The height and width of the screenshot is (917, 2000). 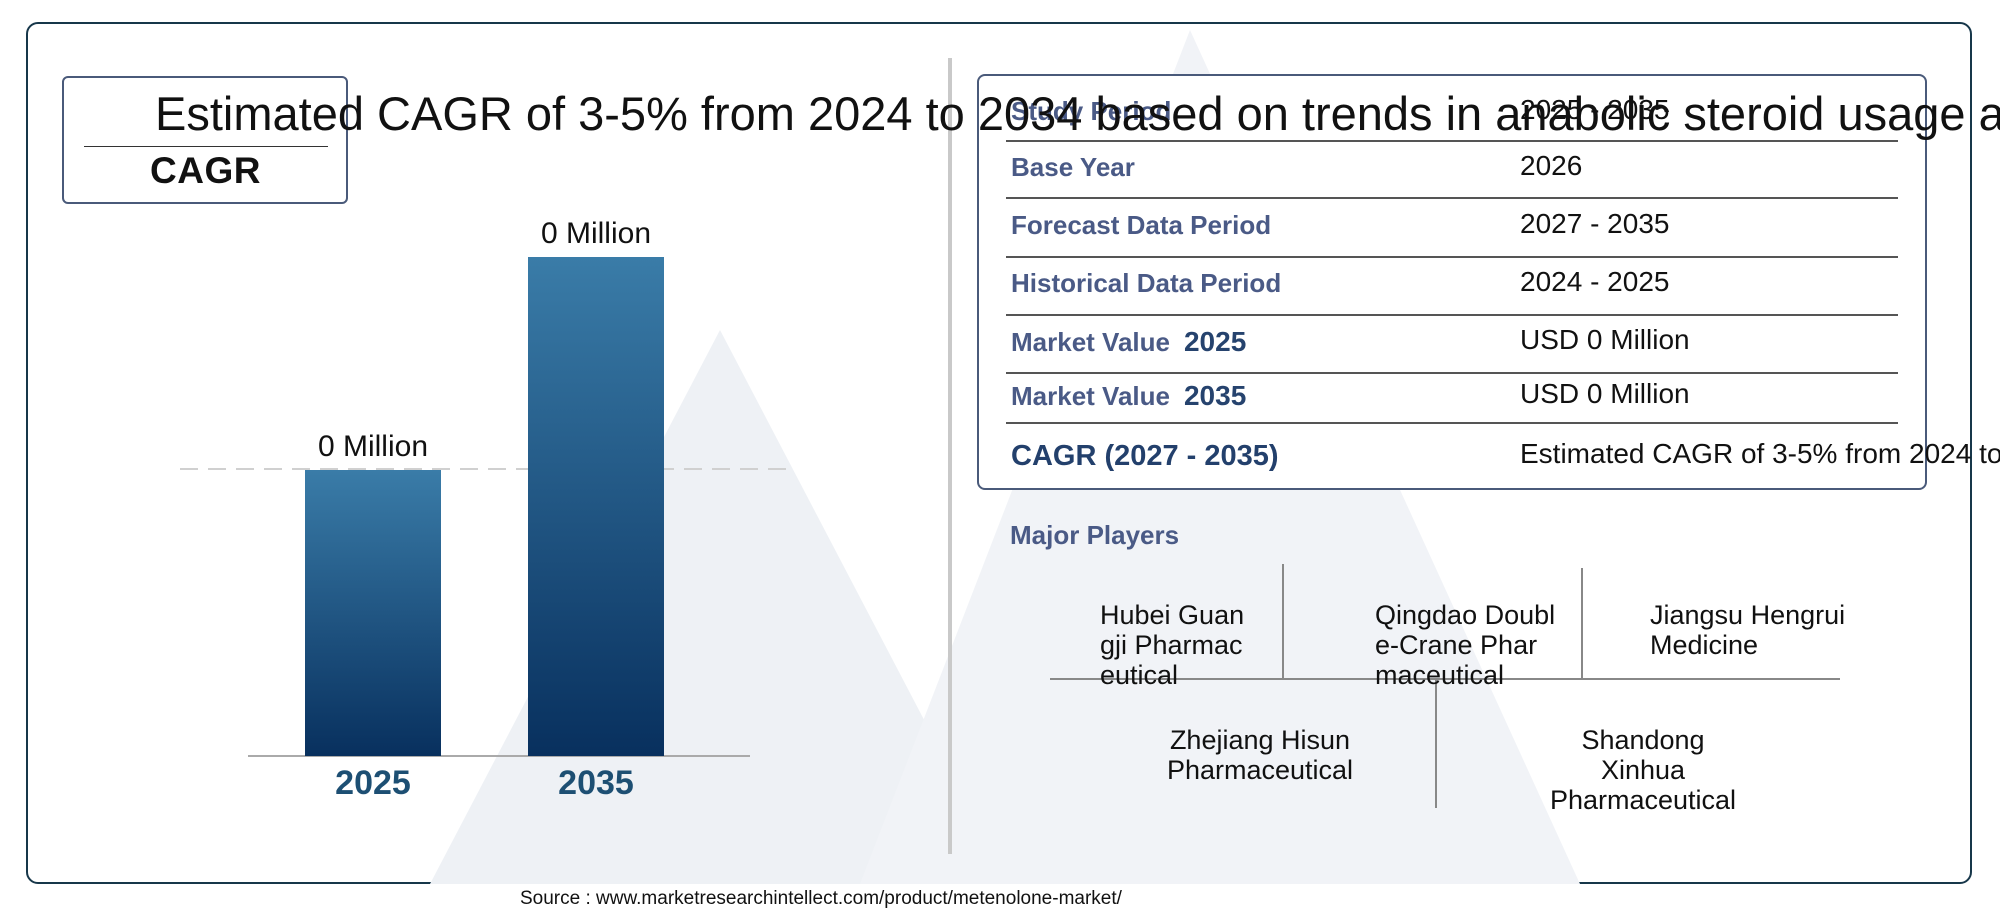 I want to click on player-shandong-xinhua: Shandong Xinhua Pharmaceutical, so click(x=1643, y=770).